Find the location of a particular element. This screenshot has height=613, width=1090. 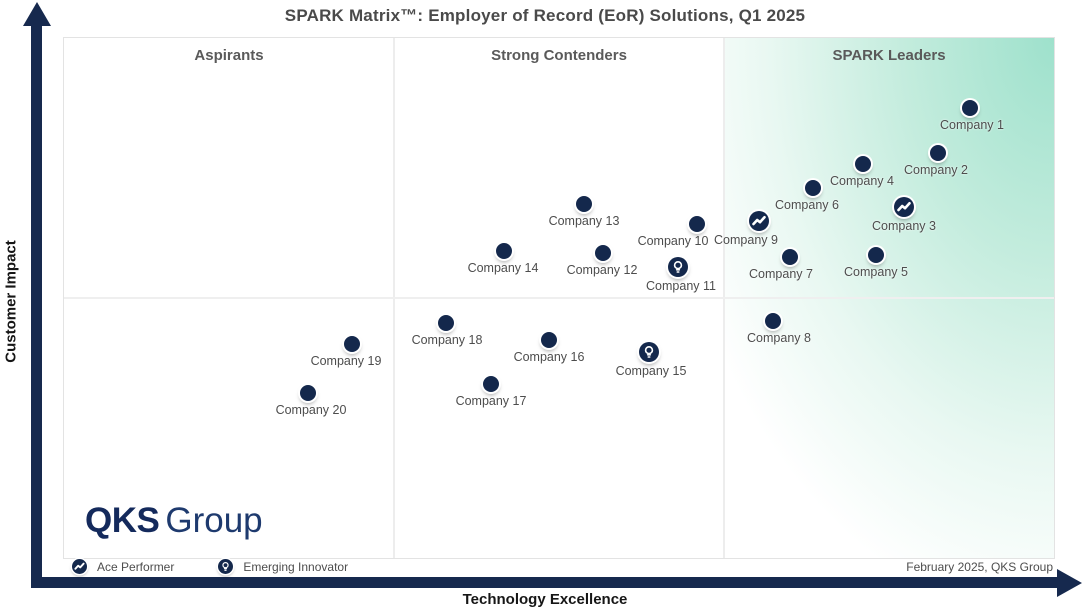

qks-group-logo: QKS Group is located at coordinates (174, 521).